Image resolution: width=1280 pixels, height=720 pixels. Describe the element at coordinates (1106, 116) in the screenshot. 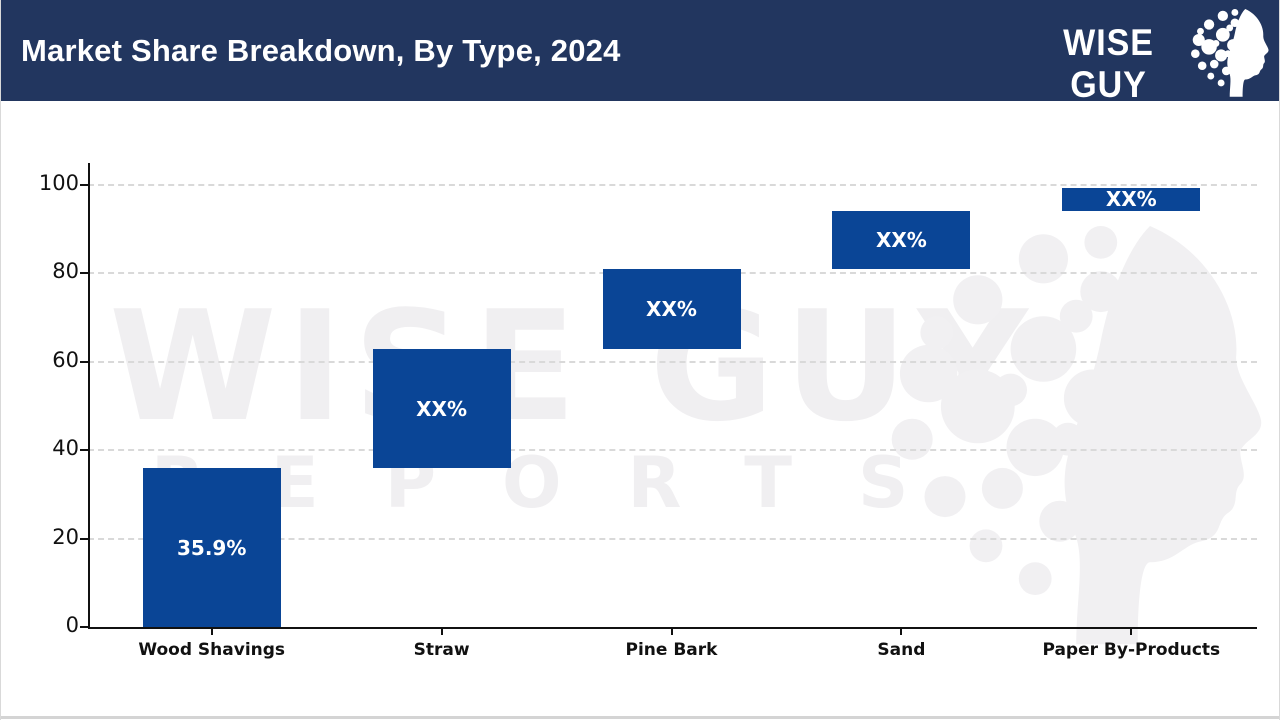

I see `brand-subname: REPORTS` at that location.